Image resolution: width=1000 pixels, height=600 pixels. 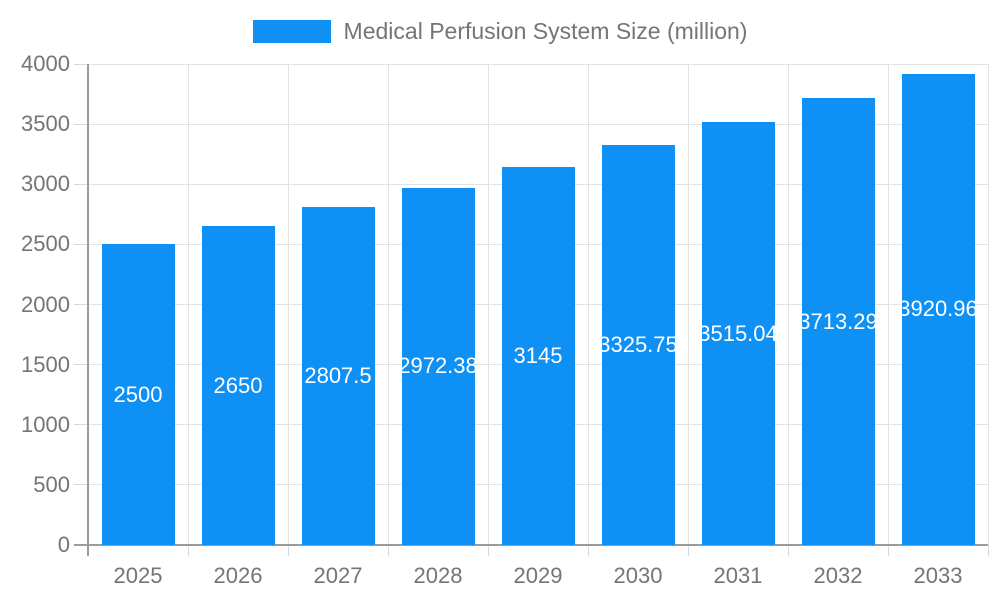 I want to click on y-axis-tick-label: 3000, so click(x=45, y=184).